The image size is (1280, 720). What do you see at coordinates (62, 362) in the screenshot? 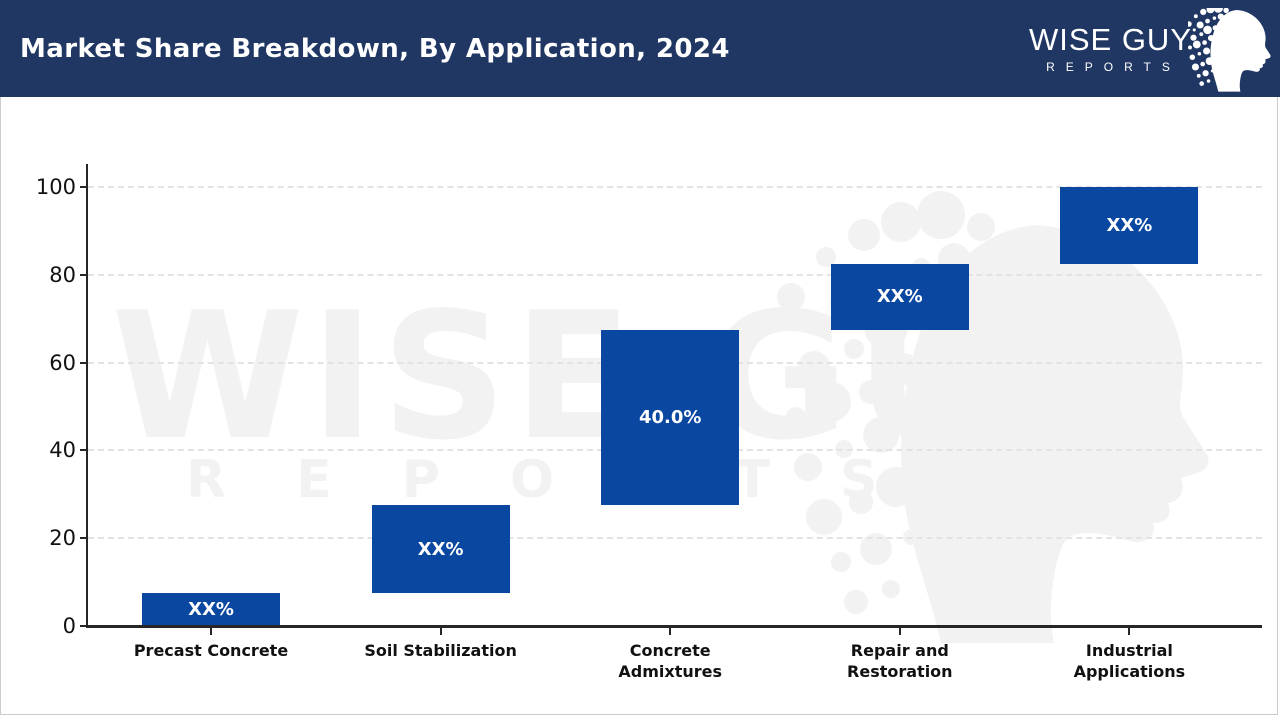
I see `y-axis-tick-label: 60` at bounding box center [62, 362].